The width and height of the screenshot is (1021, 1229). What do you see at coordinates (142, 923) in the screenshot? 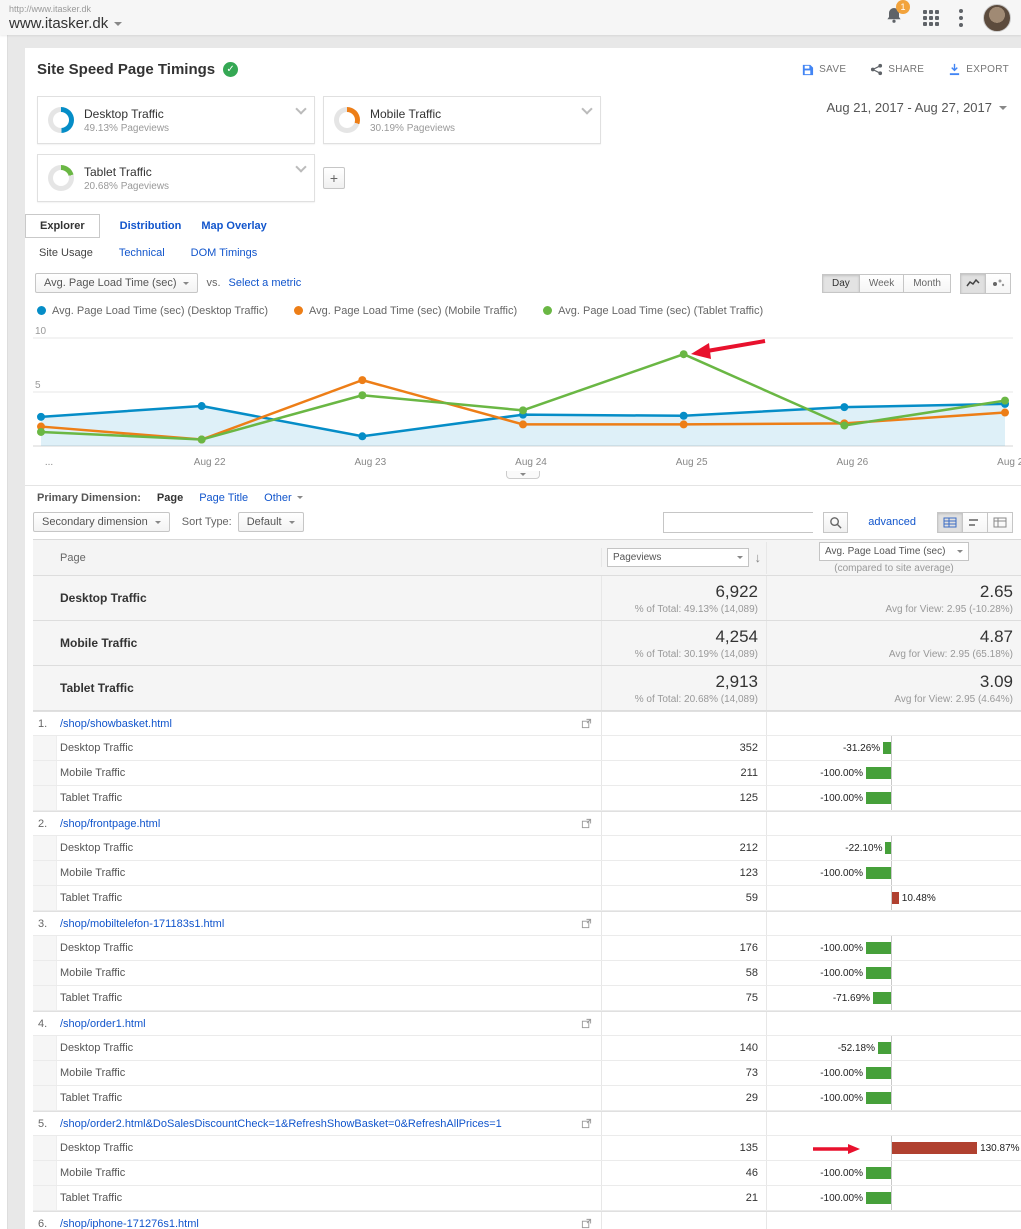
I see `page-link: /shop/mobiltelefon-171183s1.html` at bounding box center [142, 923].